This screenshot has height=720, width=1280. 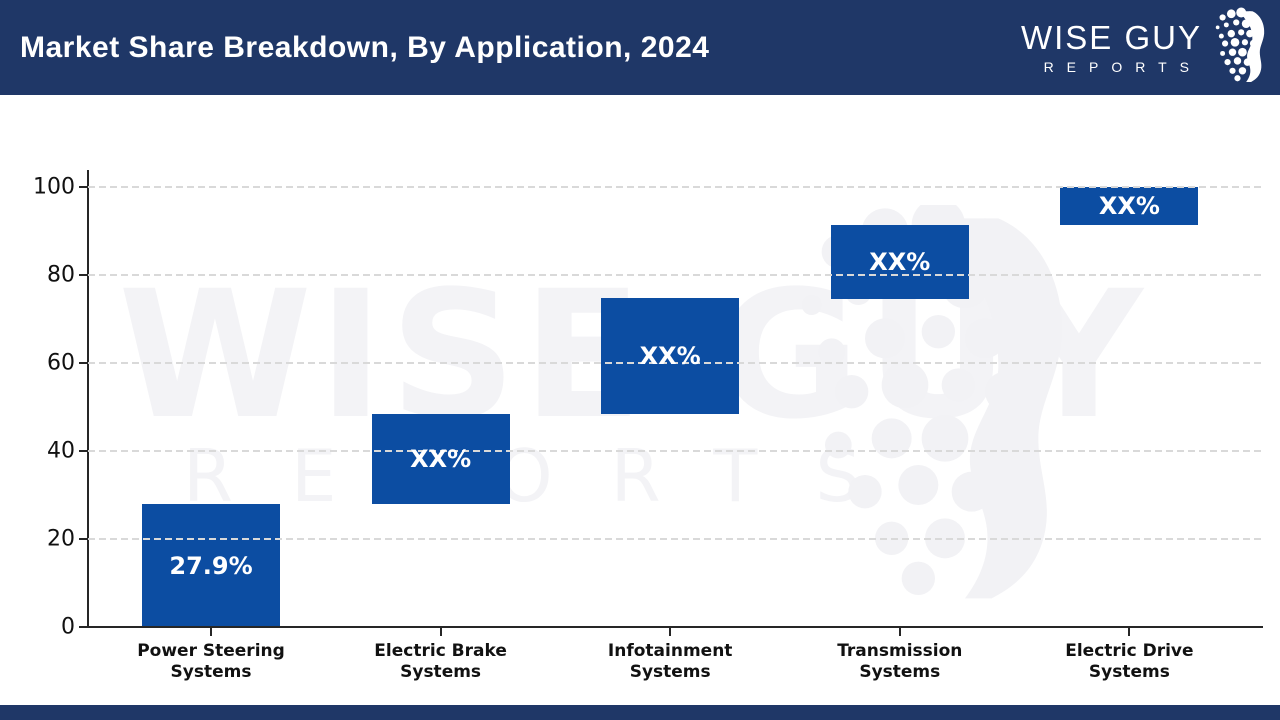 What do you see at coordinates (54, 187) in the screenshot?
I see `y-tick-label-100: 100` at bounding box center [54, 187].